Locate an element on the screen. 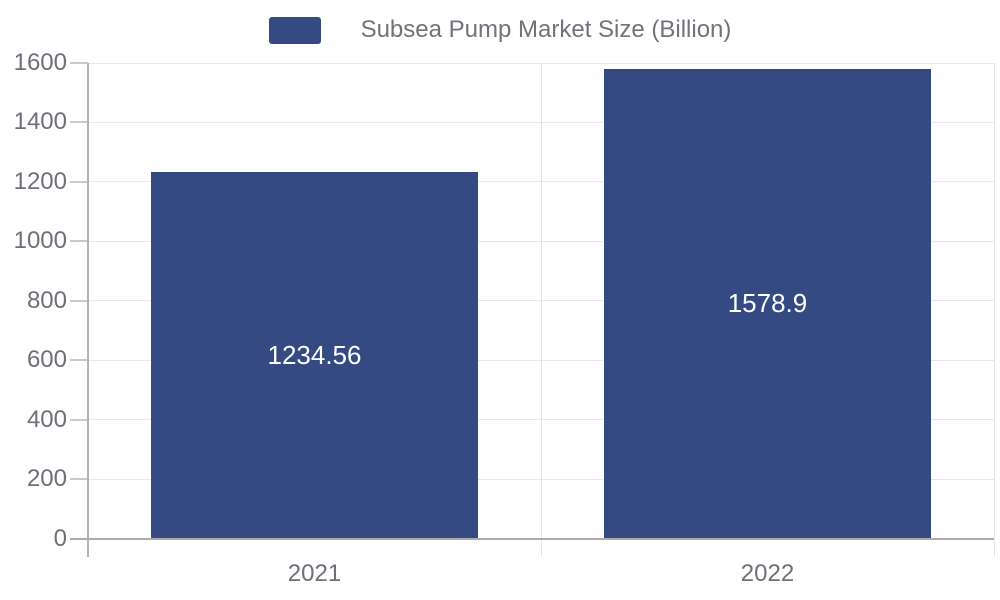  x-axis-label: 2021 is located at coordinates (314, 573).